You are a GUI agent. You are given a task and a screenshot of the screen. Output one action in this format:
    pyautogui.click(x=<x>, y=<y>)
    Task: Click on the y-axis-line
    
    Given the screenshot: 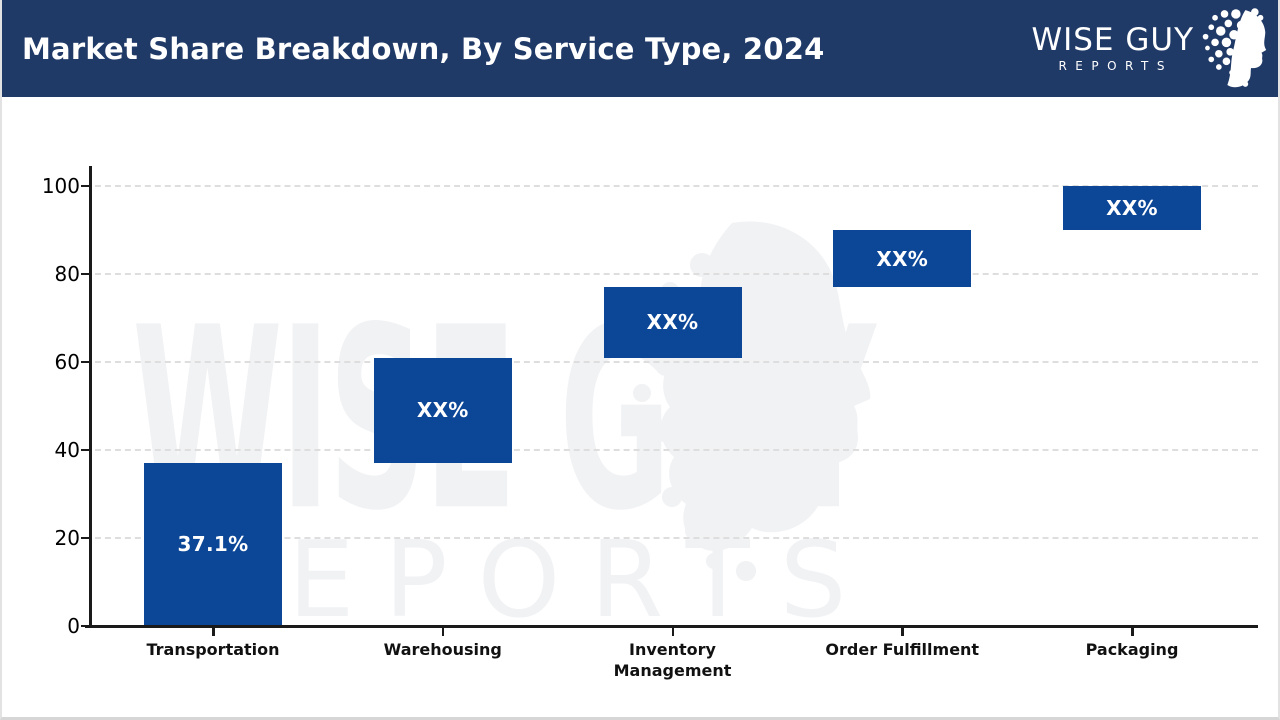 What is the action you would take?
    pyautogui.click(x=90, y=397)
    